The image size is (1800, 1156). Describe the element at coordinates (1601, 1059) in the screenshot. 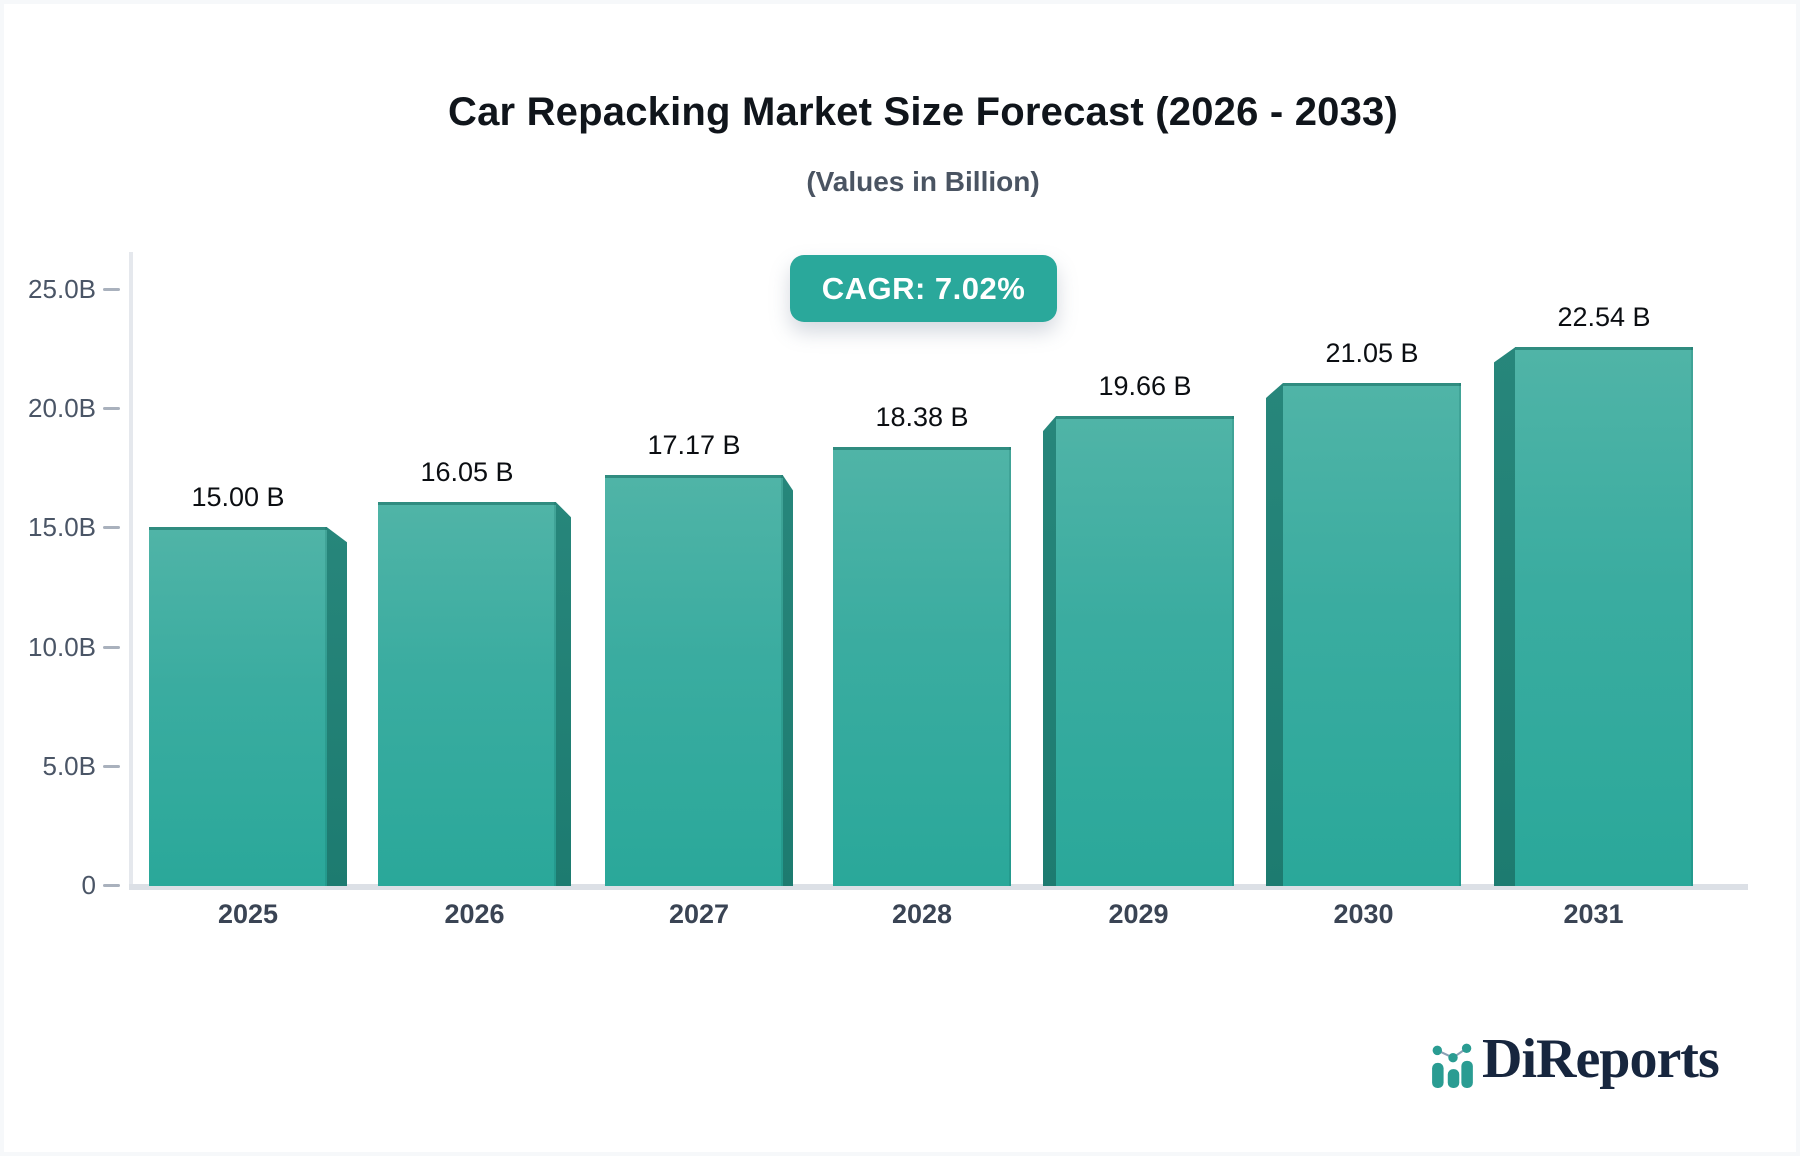

I see `brand-logo-text: DiReports` at that location.